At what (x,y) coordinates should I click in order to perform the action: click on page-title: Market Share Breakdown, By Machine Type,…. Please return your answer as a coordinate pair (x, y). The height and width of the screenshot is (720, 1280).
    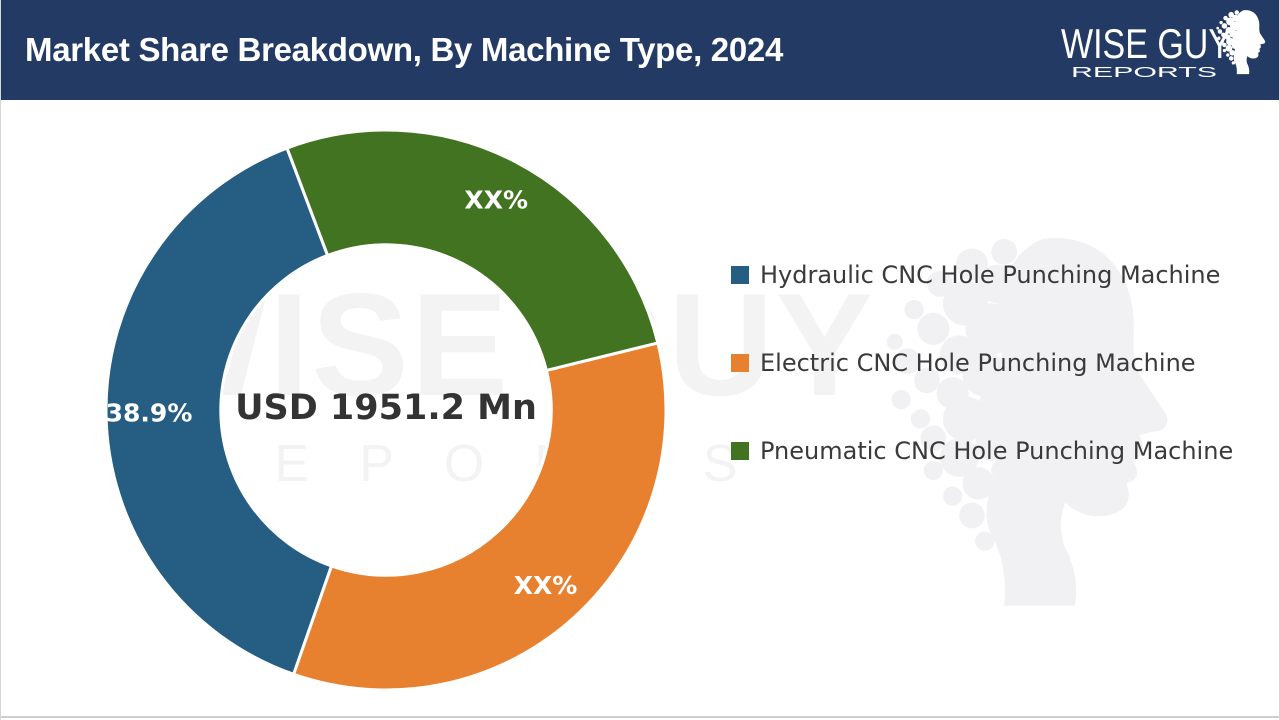
    Looking at the image, I should click on (404, 49).